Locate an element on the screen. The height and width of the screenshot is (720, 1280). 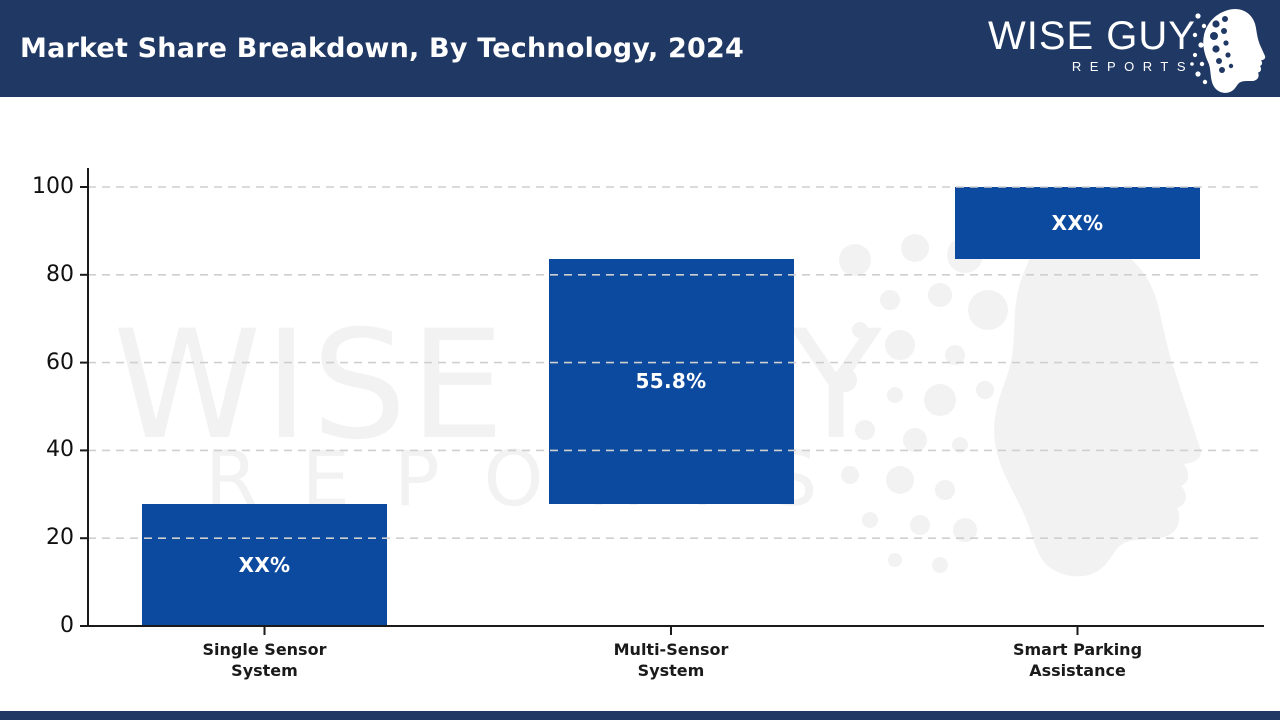
logo-text: WISE GUY REPORTS is located at coordinates (1092, 44).